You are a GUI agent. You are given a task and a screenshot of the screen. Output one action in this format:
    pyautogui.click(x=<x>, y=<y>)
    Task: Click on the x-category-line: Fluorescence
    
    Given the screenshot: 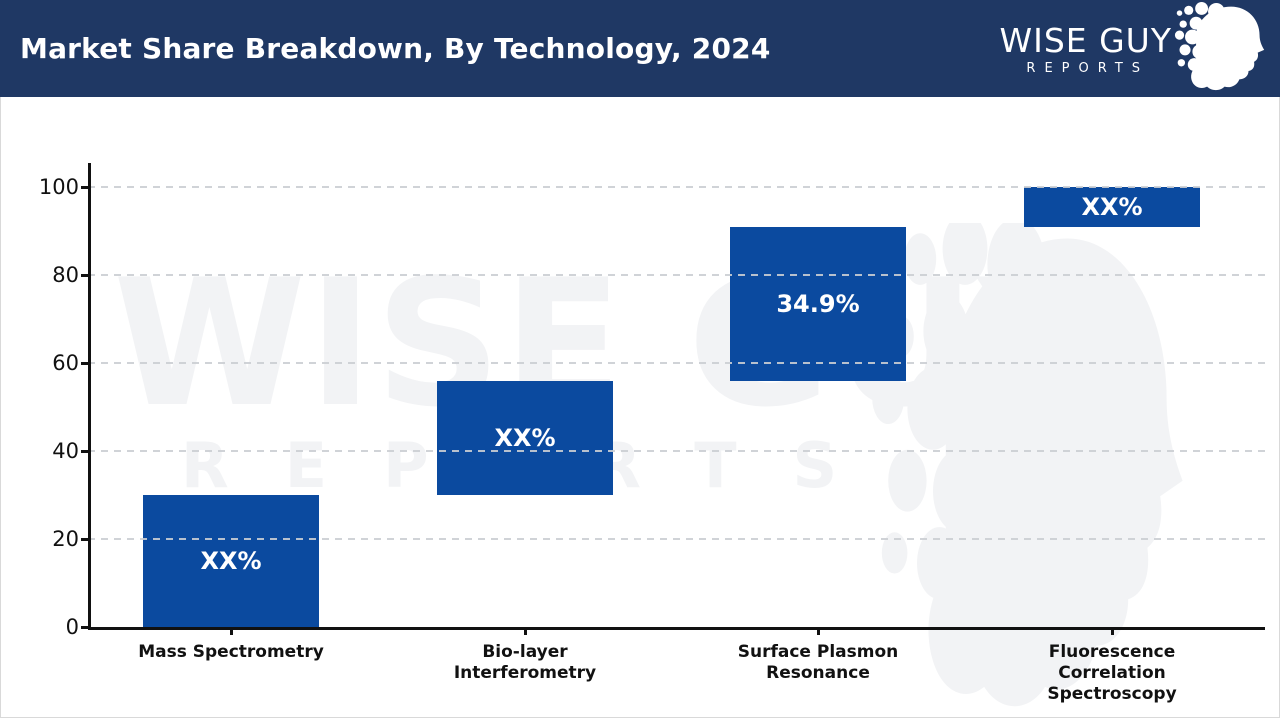 What is the action you would take?
    pyautogui.click(x=1112, y=652)
    